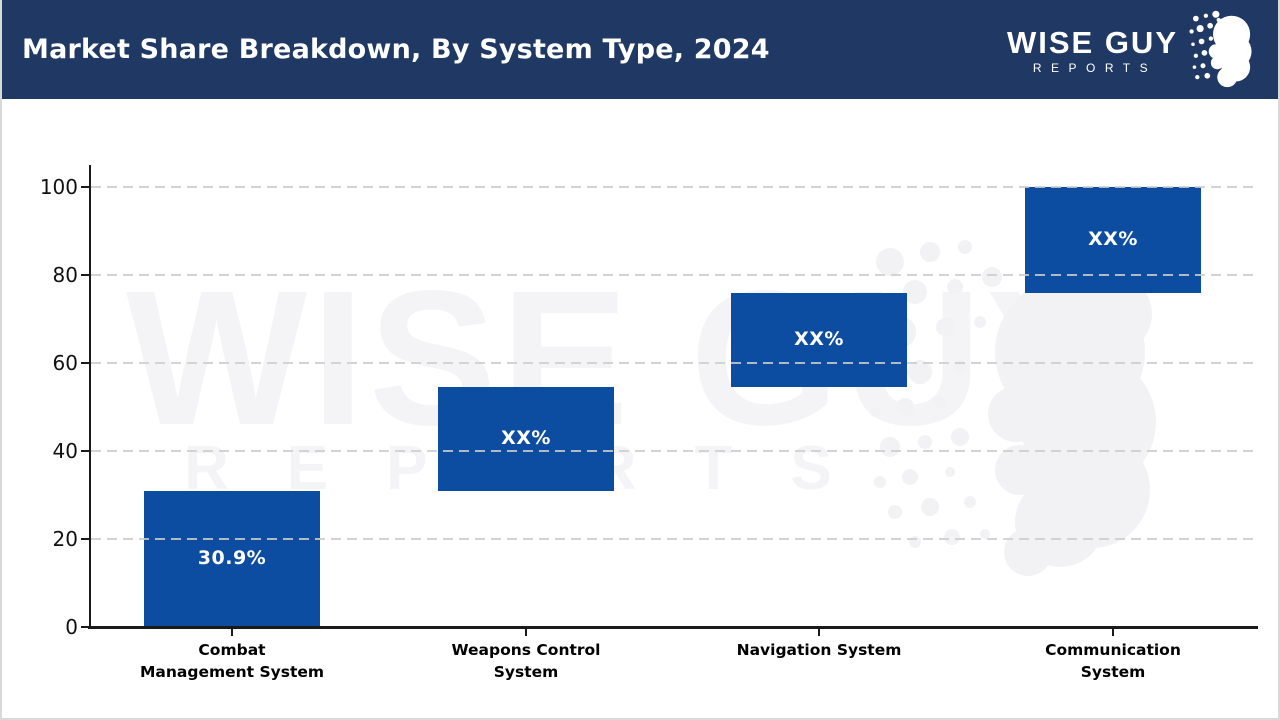 The width and height of the screenshot is (1280, 720). Describe the element at coordinates (71, 627) in the screenshot. I see `y-tick-label: 0` at that location.